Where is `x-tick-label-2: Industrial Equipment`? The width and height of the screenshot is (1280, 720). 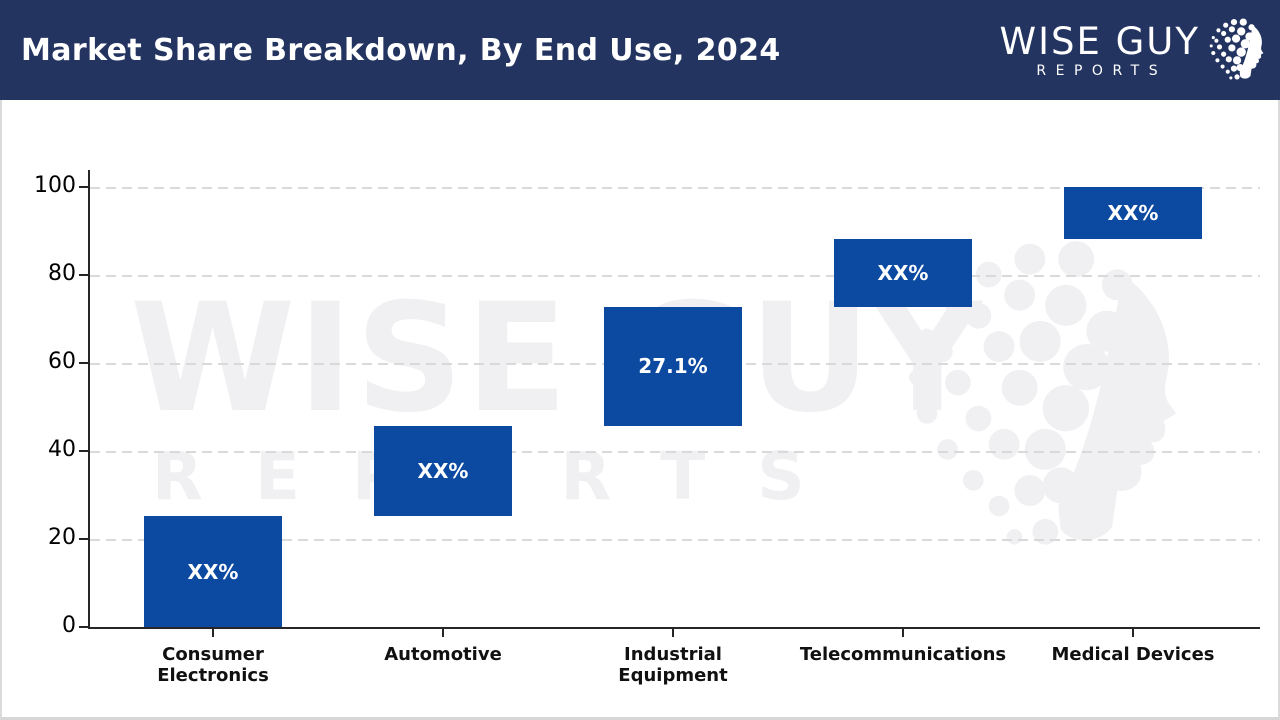
x-tick-label-2: Industrial Equipment is located at coordinates (673, 665).